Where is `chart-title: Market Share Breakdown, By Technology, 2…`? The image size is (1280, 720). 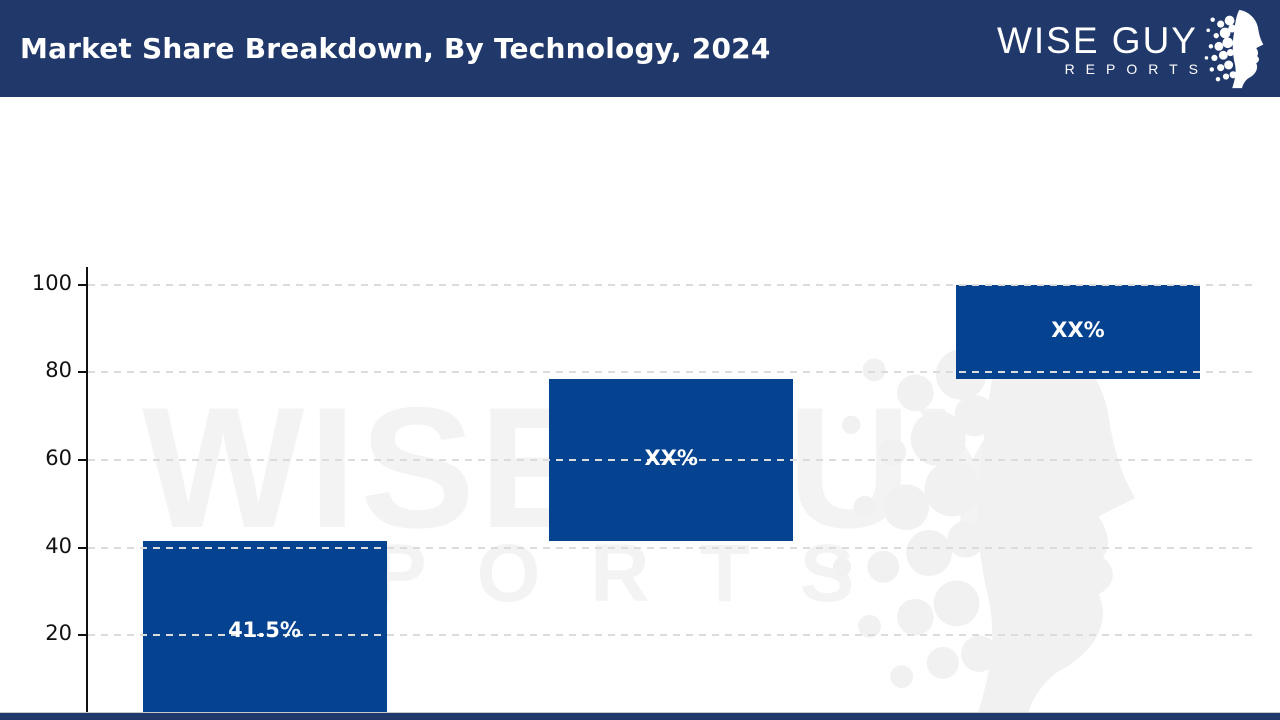
chart-title: Market Share Breakdown, By Technology, 2… is located at coordinates (395, 48).